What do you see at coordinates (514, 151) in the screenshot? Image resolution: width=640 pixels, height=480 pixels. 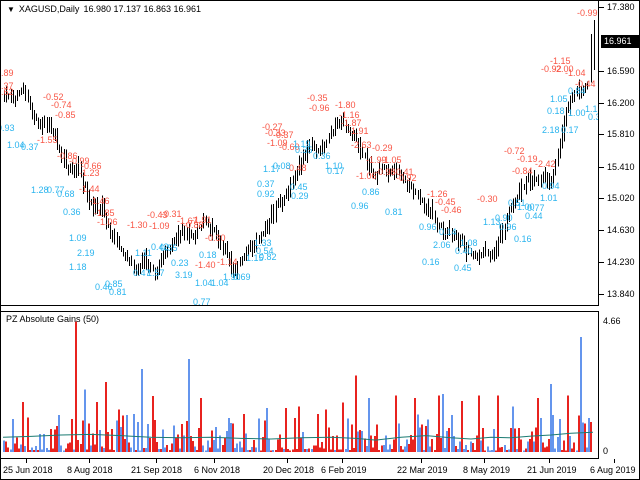 I see `loss-annotation: -0.72` at bounding box center [514, 151].